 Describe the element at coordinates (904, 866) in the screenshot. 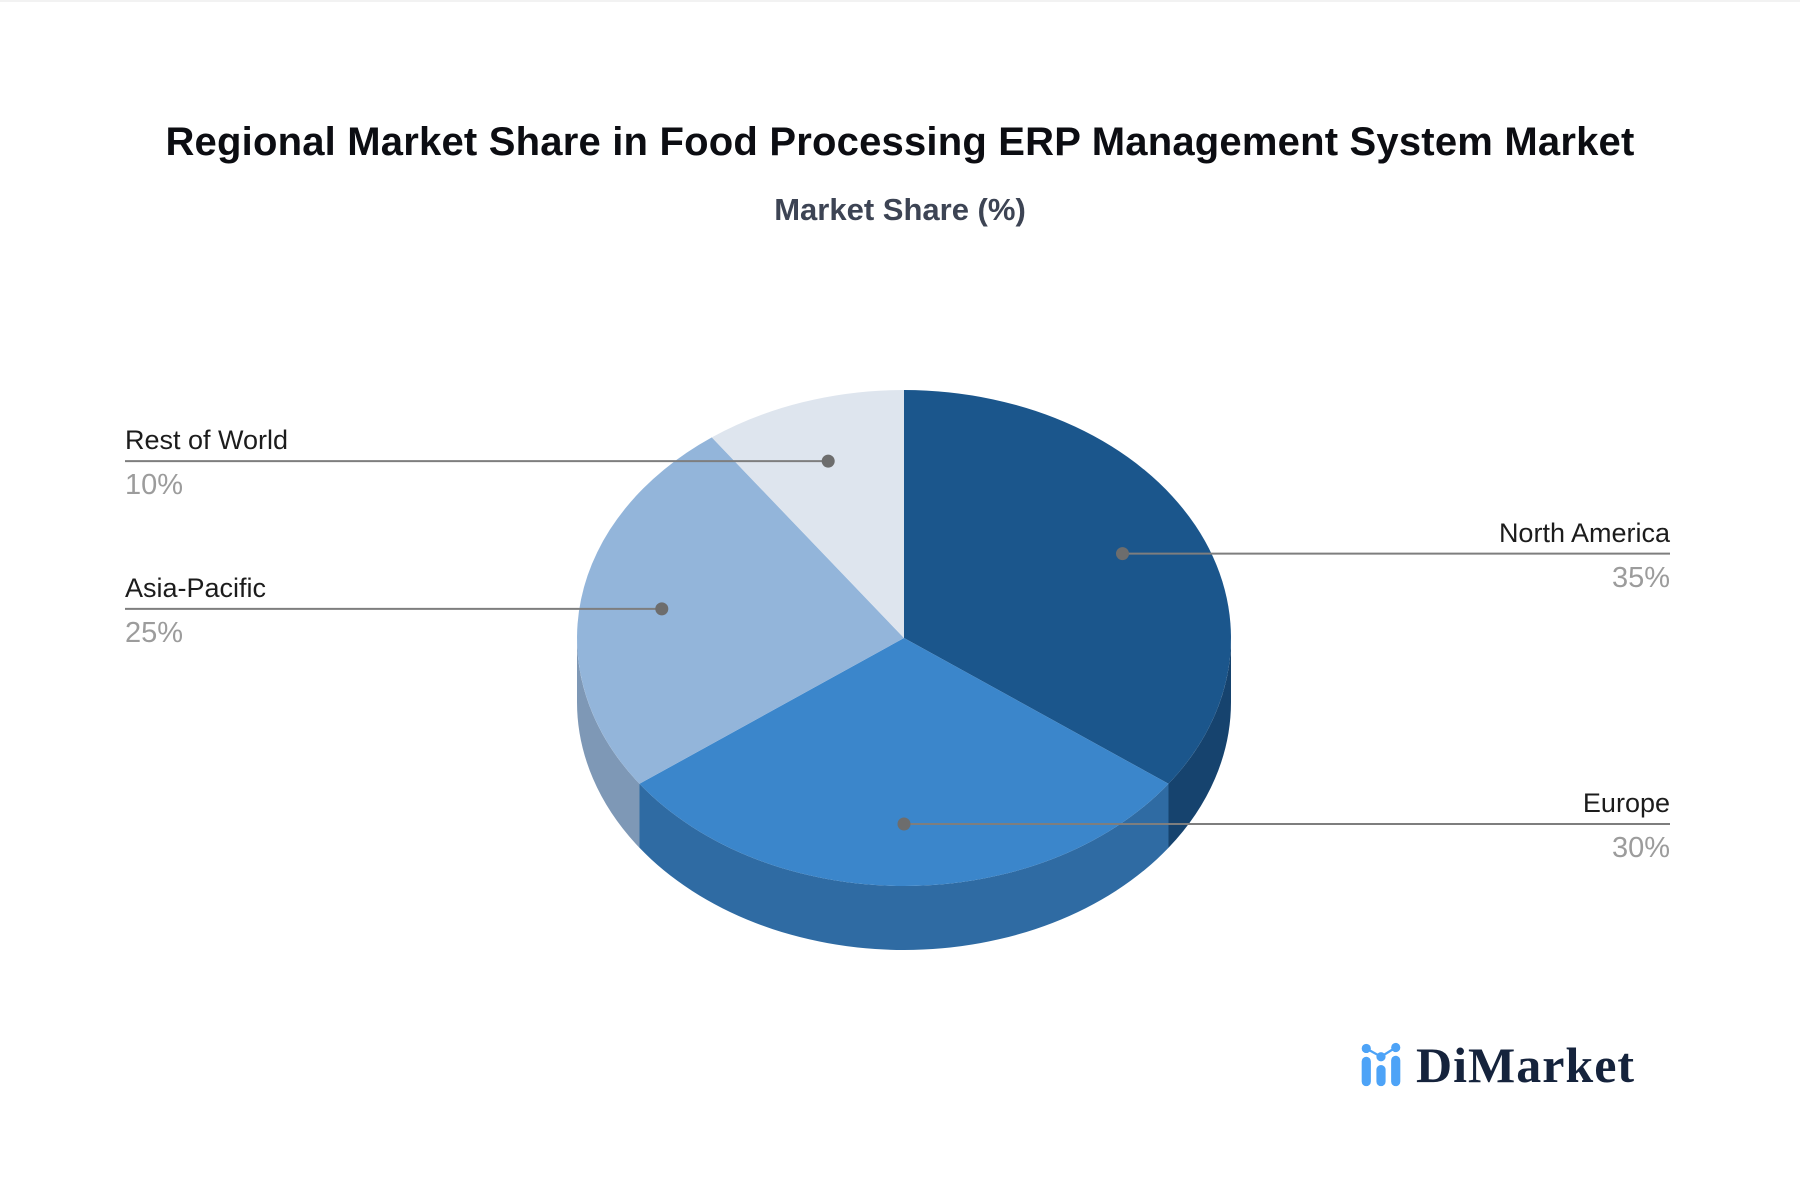

I see `pie-slice-side-europe` at that location.